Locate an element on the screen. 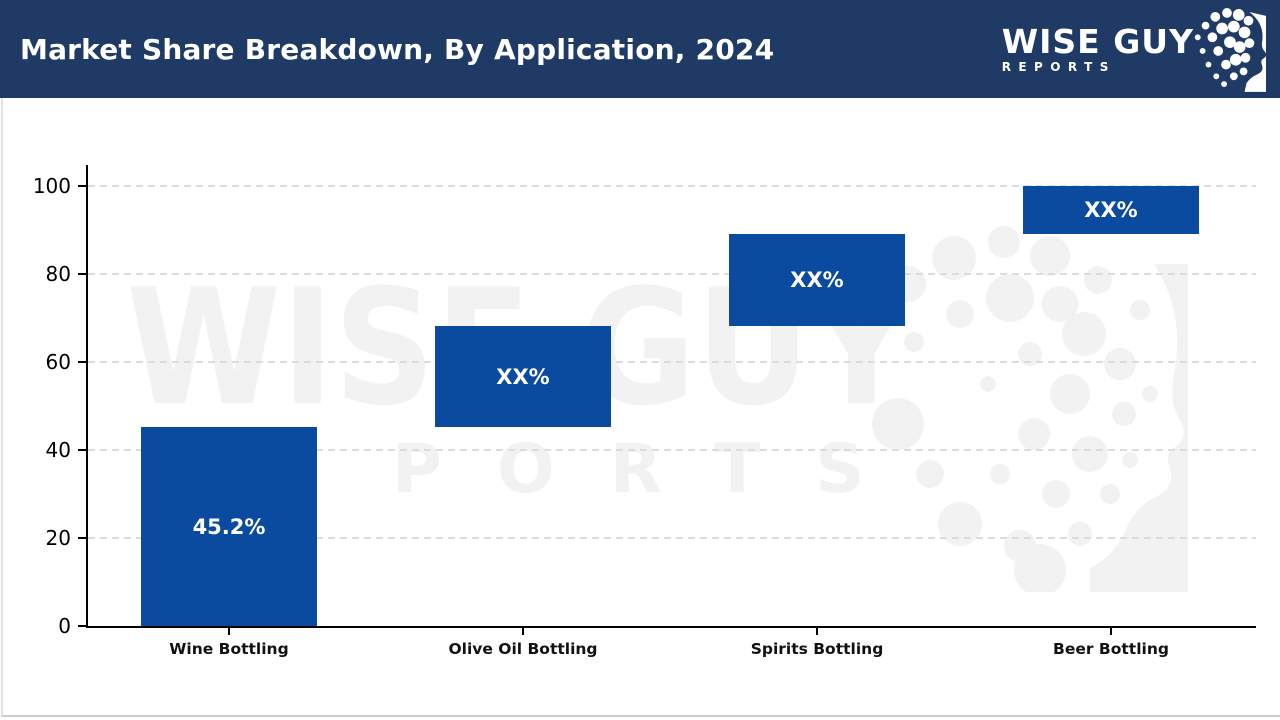 This screenshot has height=720, width=1280. brand-logo-text: WISE GUY REPORTS is located at coordinates (1098, 49).